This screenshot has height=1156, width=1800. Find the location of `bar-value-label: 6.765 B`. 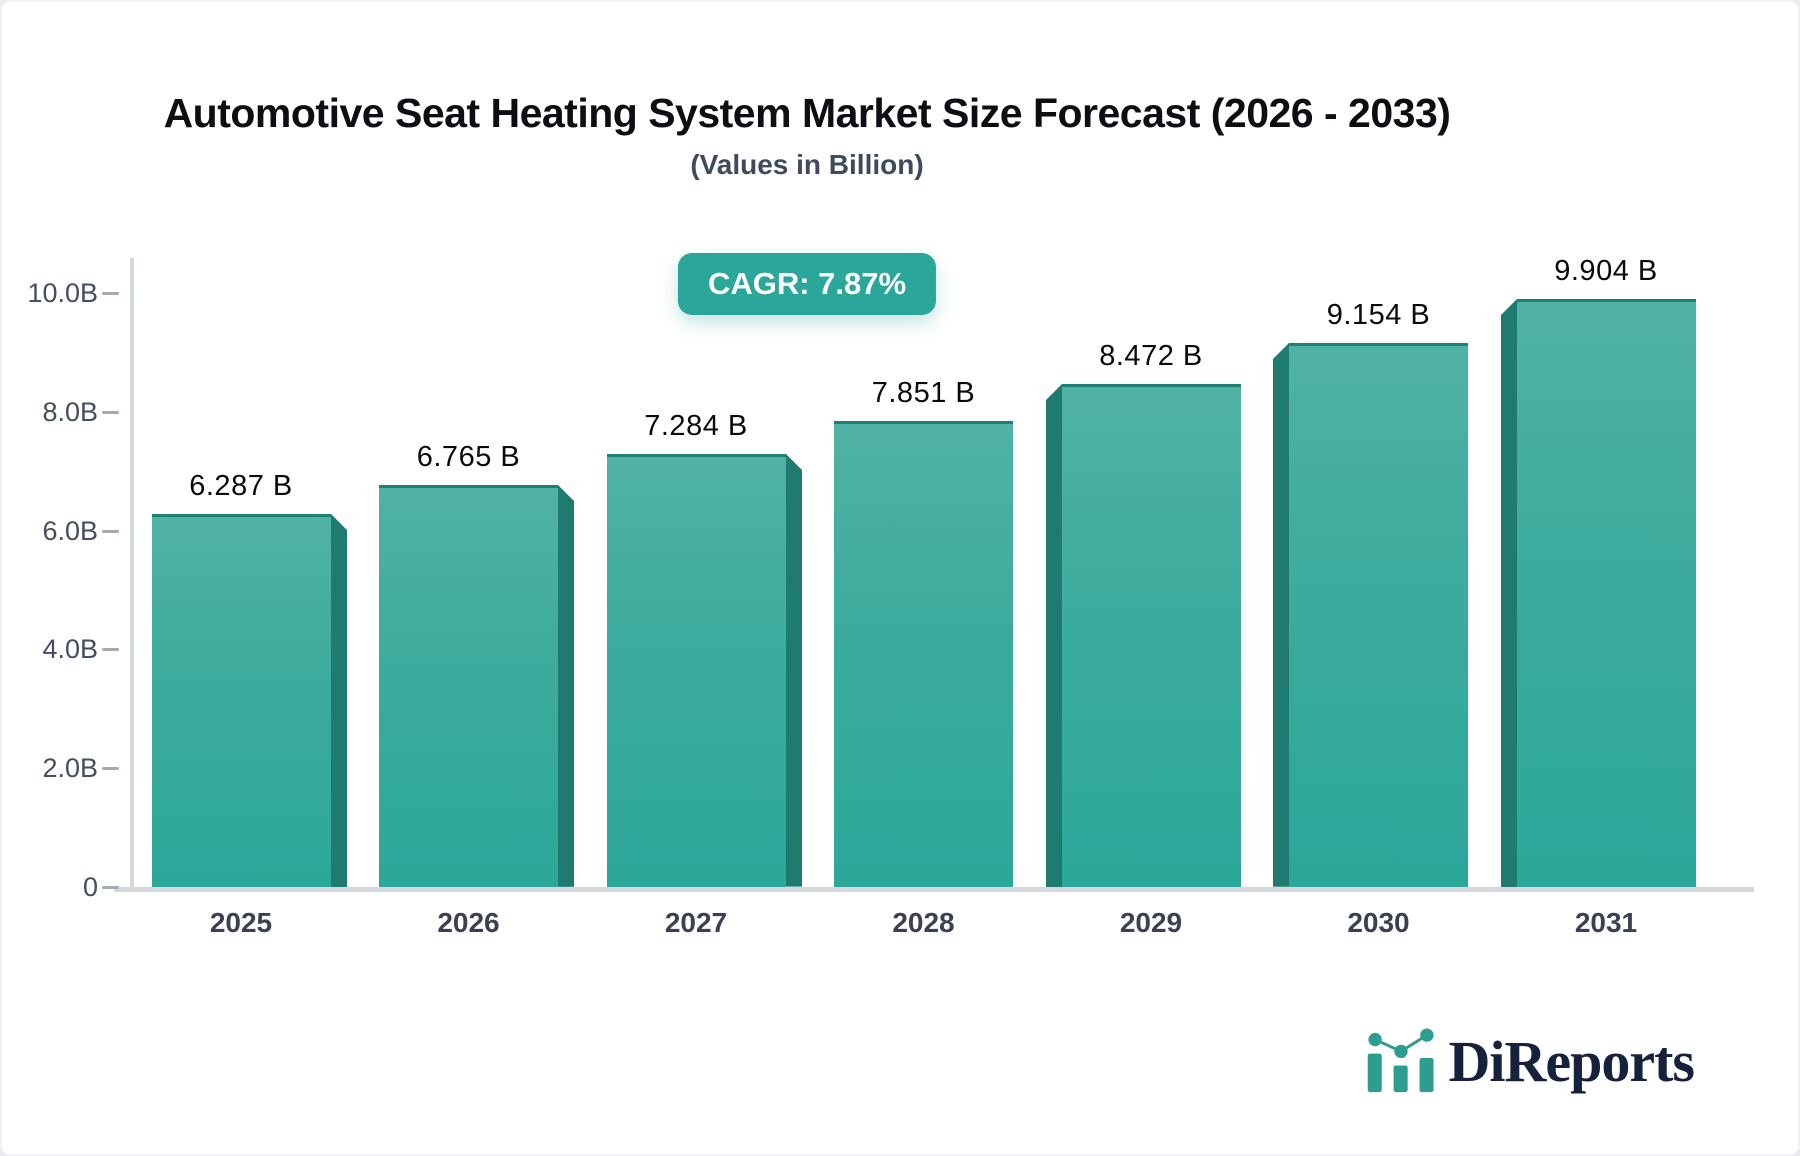

bar-value-label: 6.765 B is located at coordinates (468, 457).